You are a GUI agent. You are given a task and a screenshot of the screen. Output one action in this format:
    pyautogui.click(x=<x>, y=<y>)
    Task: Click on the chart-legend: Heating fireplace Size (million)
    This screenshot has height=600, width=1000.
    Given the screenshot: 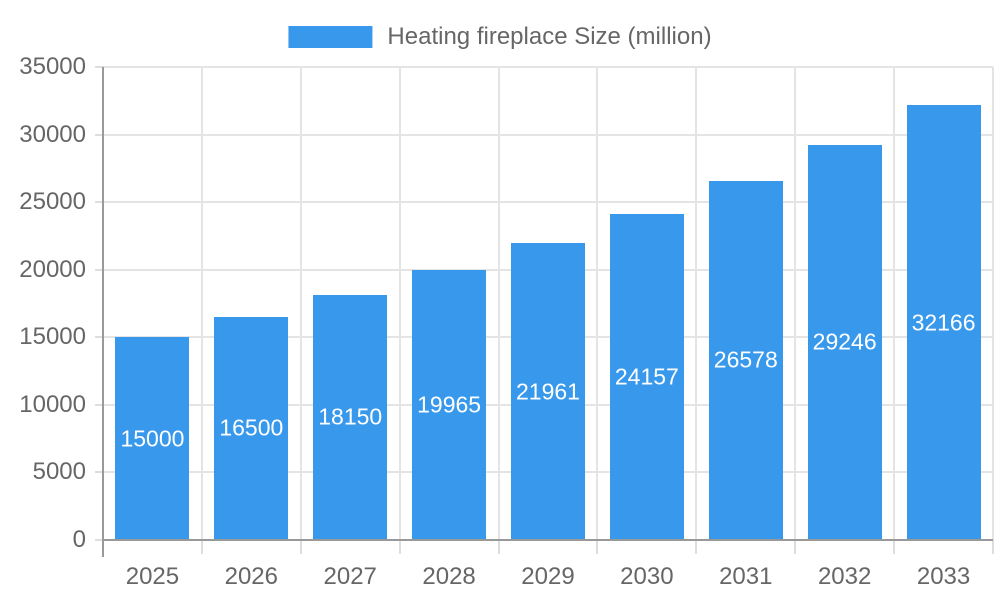 What is the action you would take?
    pyautogui.click(x=500, y=37)
    